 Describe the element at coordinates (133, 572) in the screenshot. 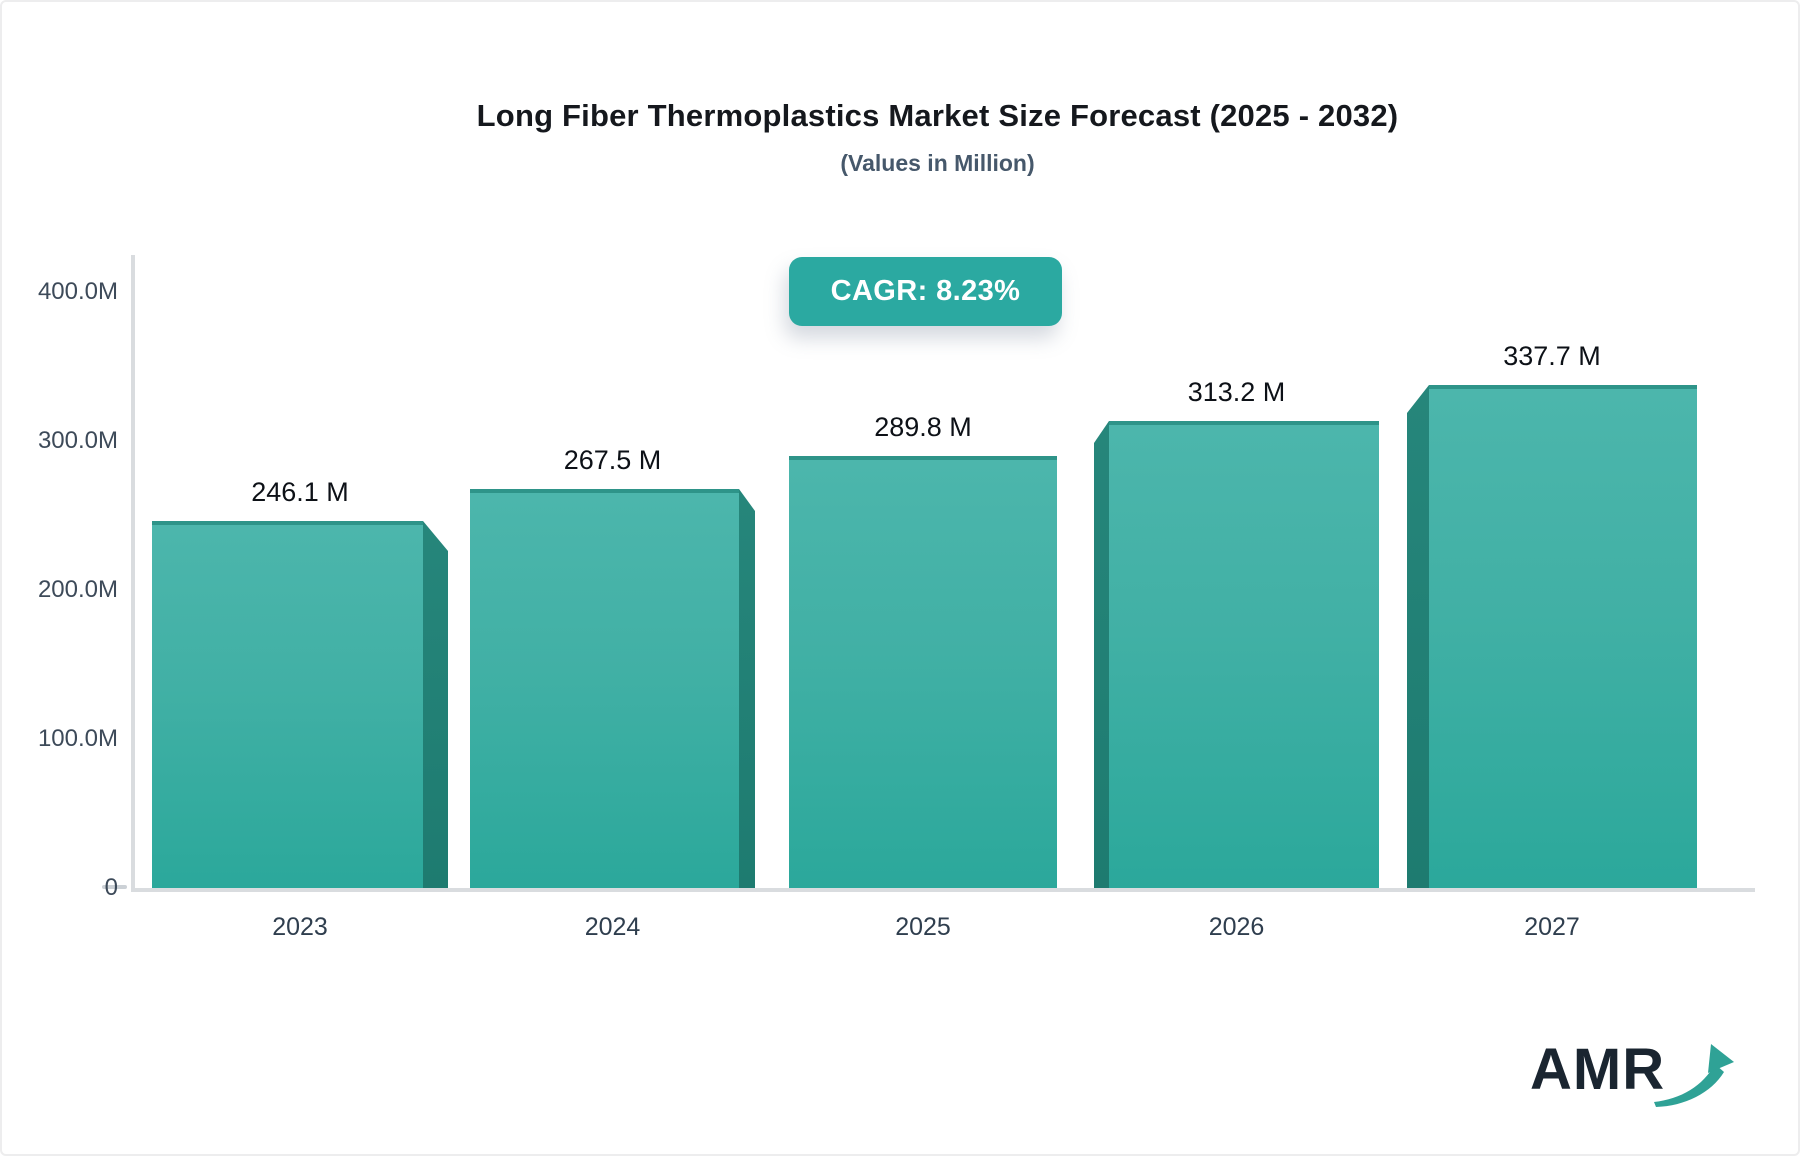

I see `y-axis-line` at that location.